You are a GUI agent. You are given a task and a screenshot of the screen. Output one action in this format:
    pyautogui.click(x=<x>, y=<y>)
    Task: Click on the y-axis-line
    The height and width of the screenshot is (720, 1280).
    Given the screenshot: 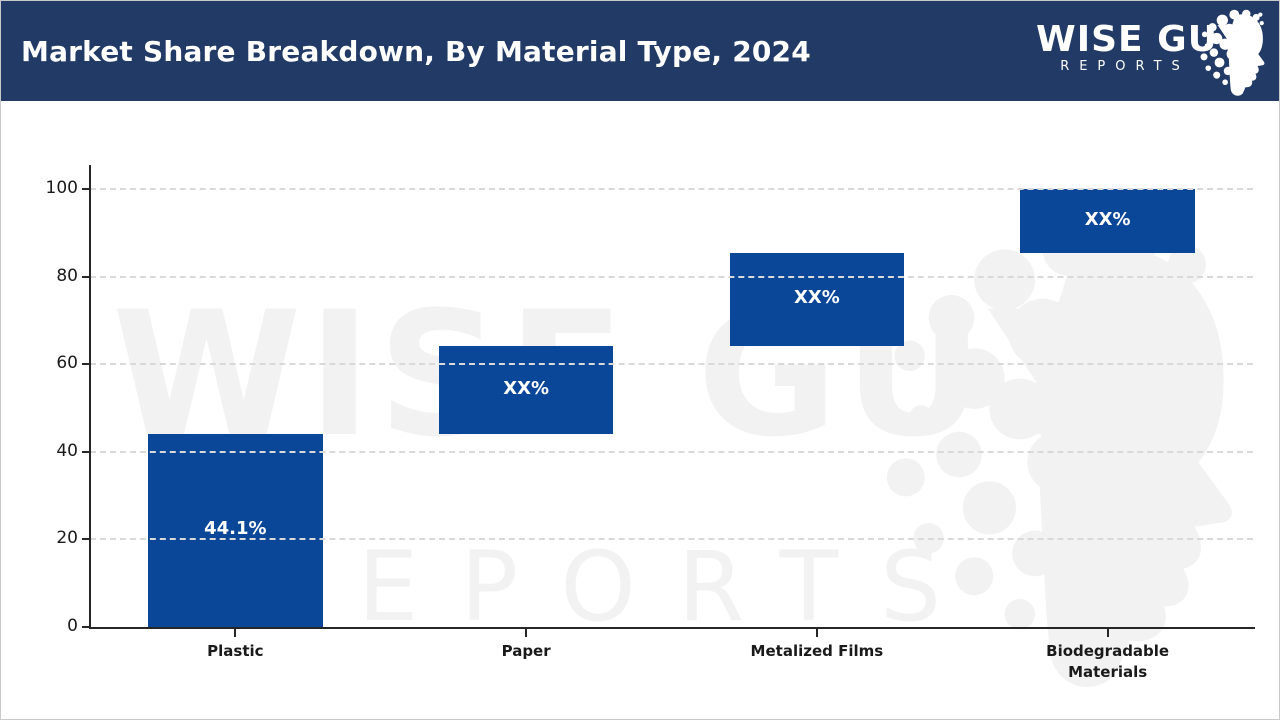 What is the action you would take?
    pyautogui.click(x=90, y=397)
    